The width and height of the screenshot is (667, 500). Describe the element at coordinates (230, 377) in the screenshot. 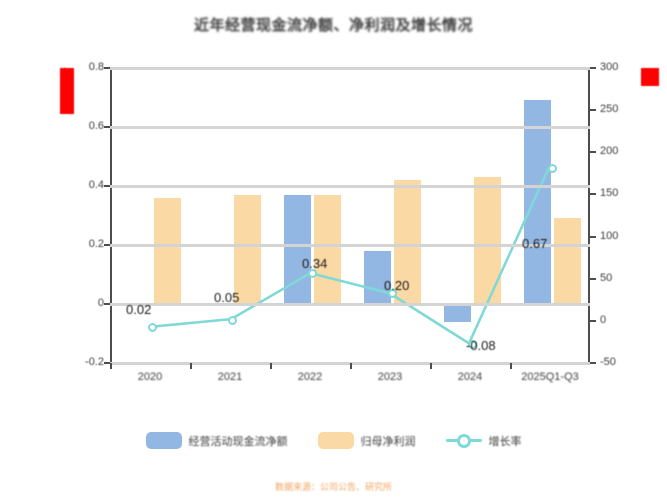

I see `x-axis-label-2021: 2021` at that location.